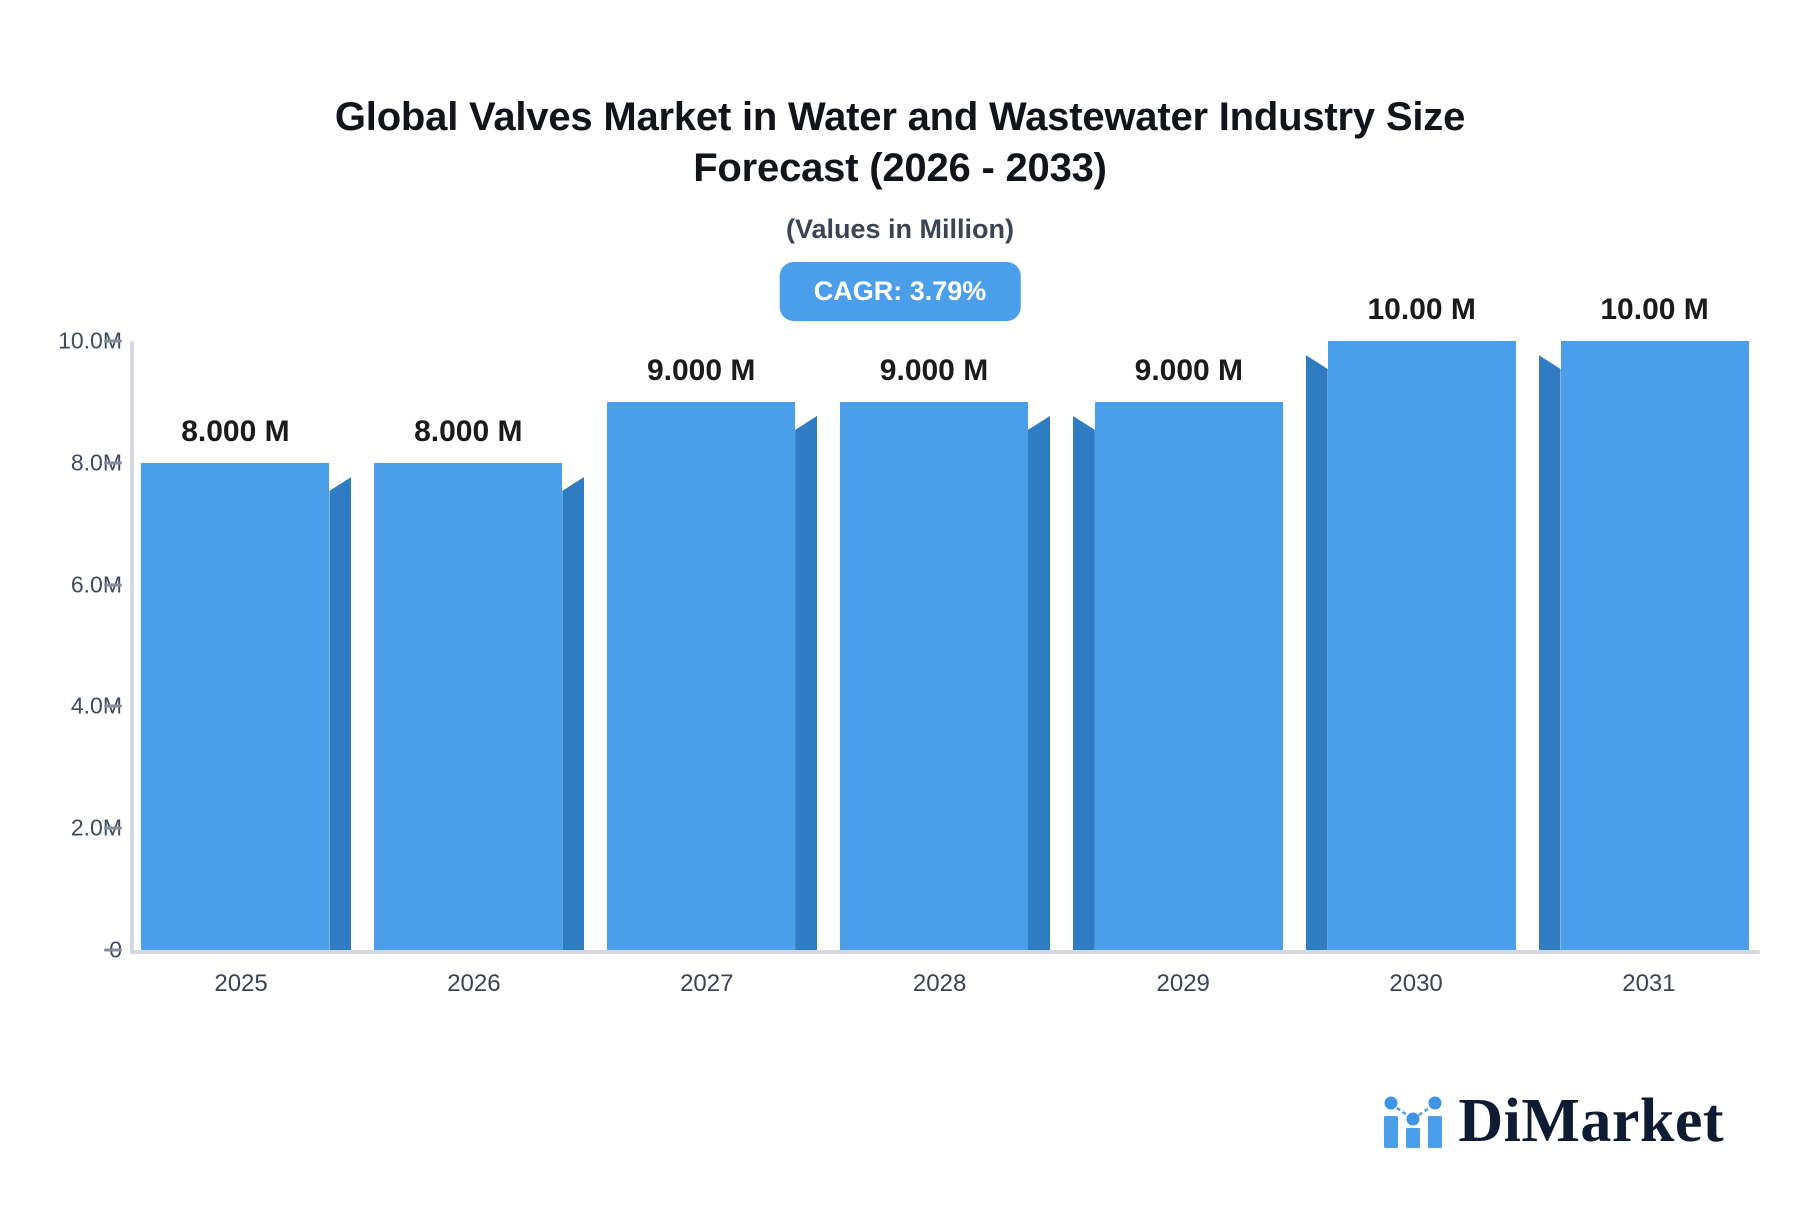  Describe the element at coordinates (1591, 1121) in the screenshot. I see `logo-text: DiMarket` at that location.